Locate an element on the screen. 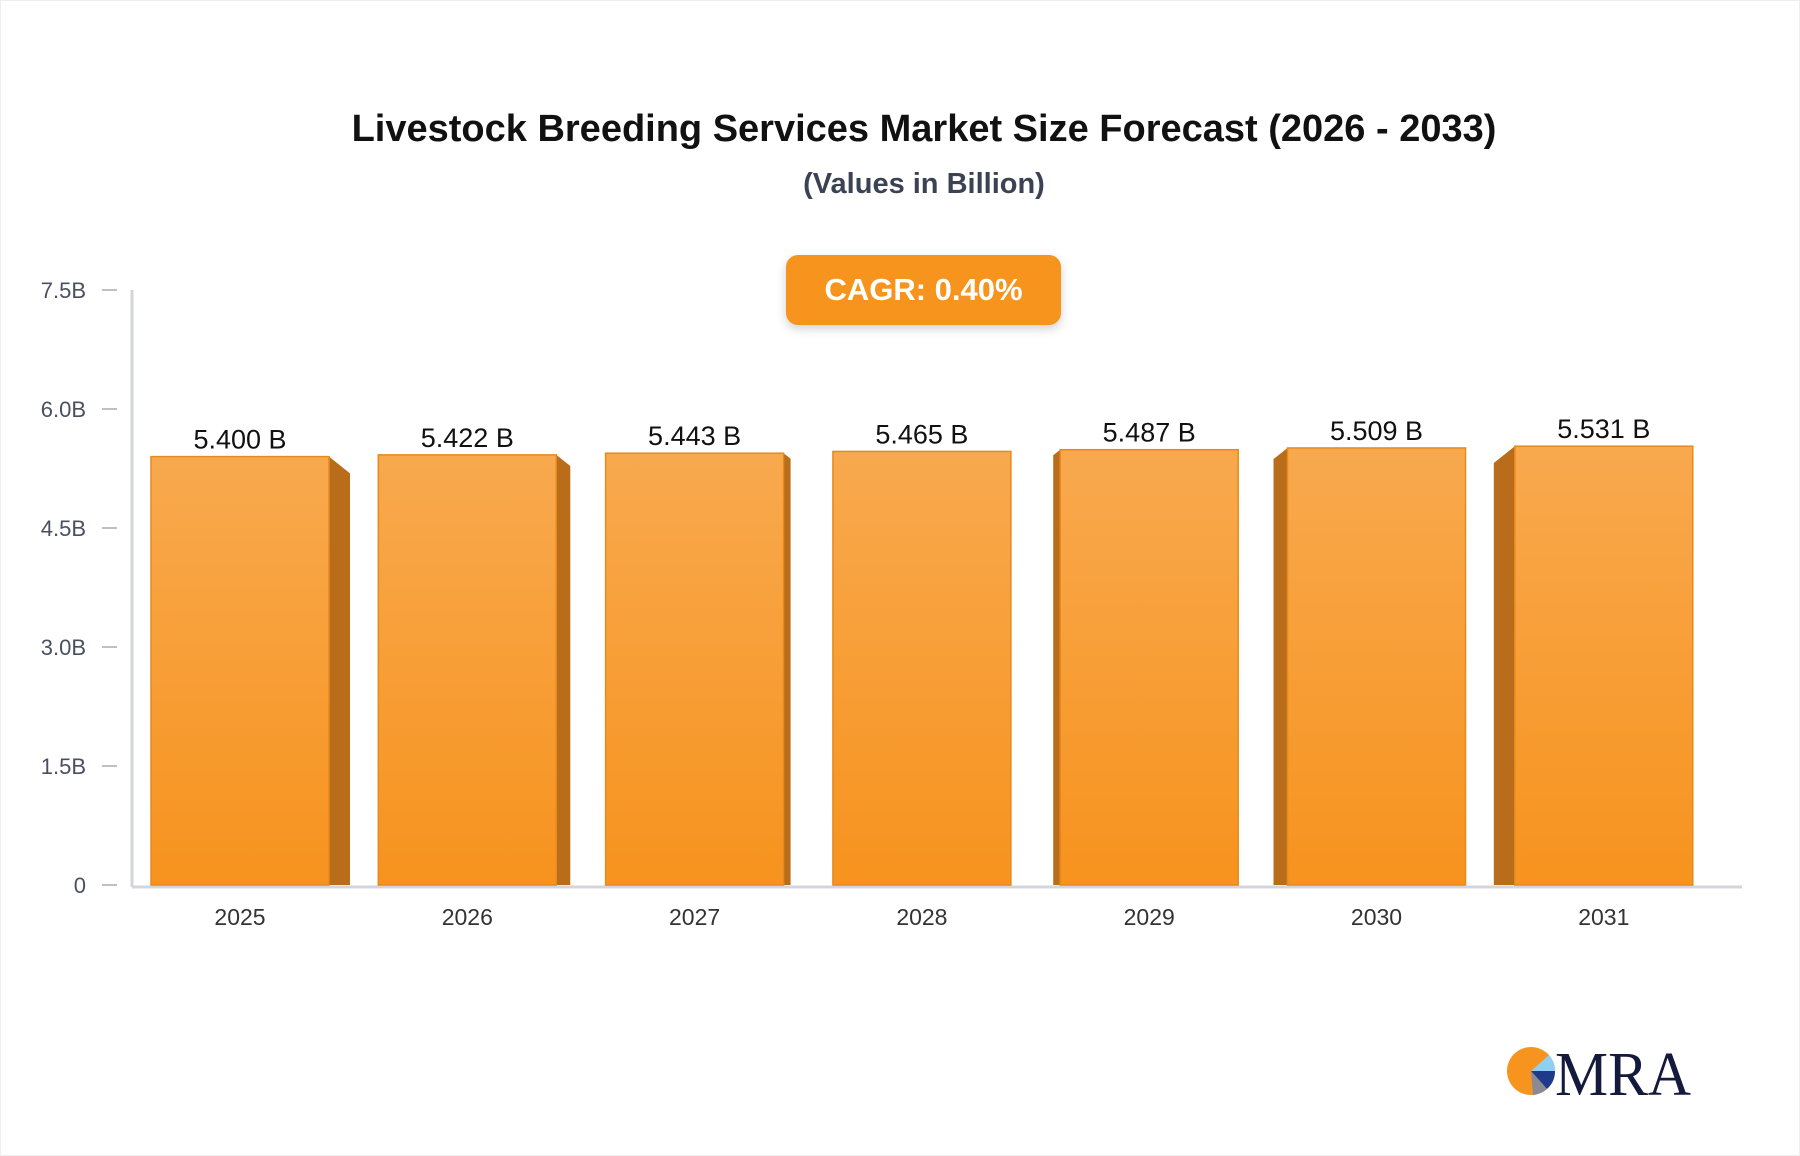  y-tick-label: 7.5B is located at coordinates (63, 290).